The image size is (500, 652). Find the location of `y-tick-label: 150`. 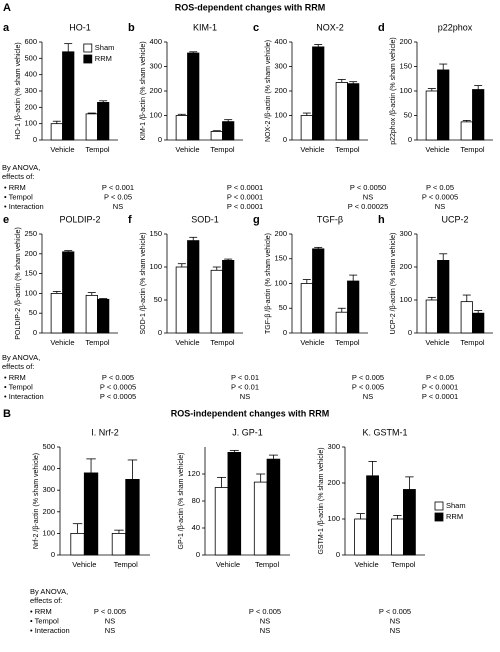

y-tick-label: 150 is located at coordinates (405, 65).